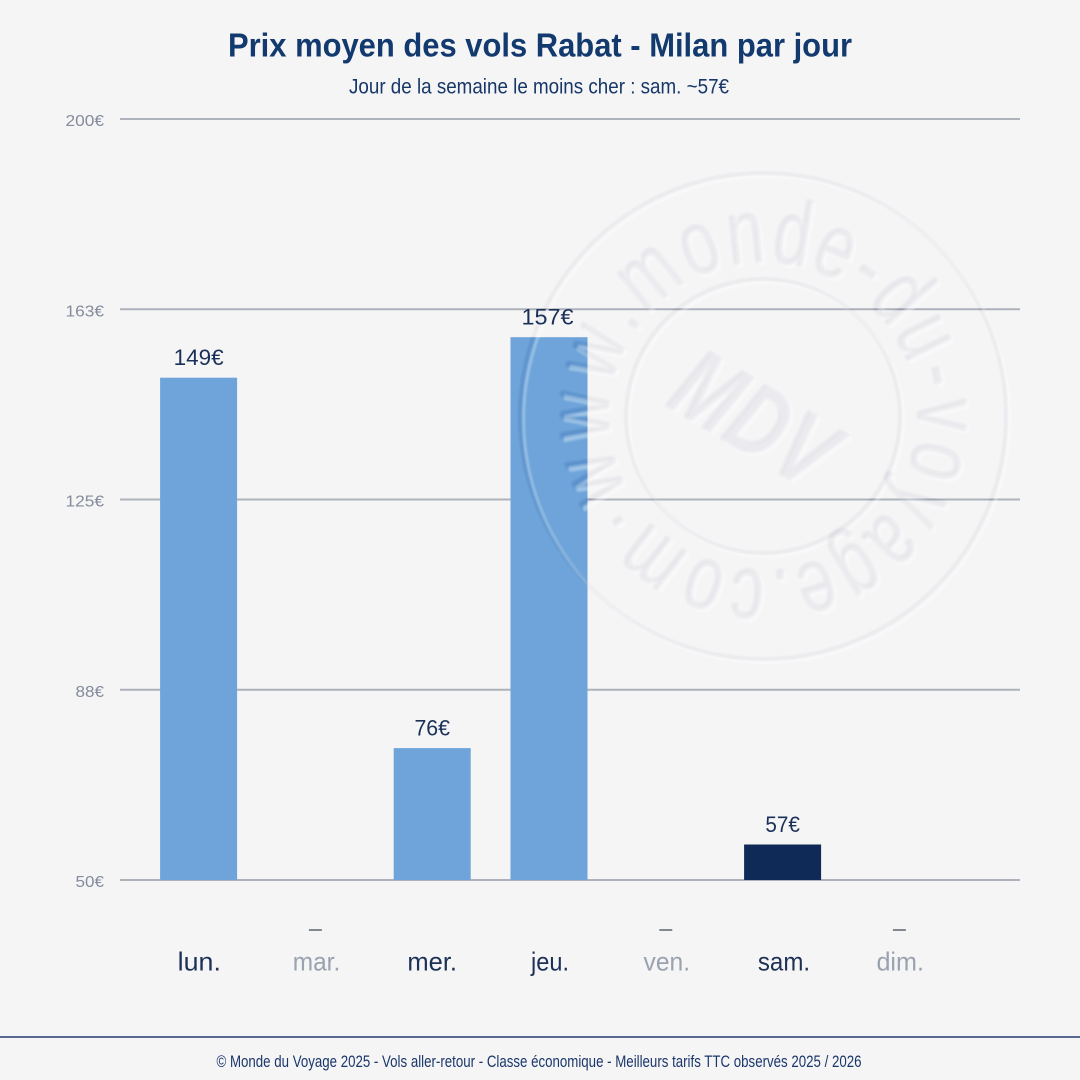  Describe the element at coordinates (784, 962) in the screenshot. I see `svg-text: sam.` at that location.